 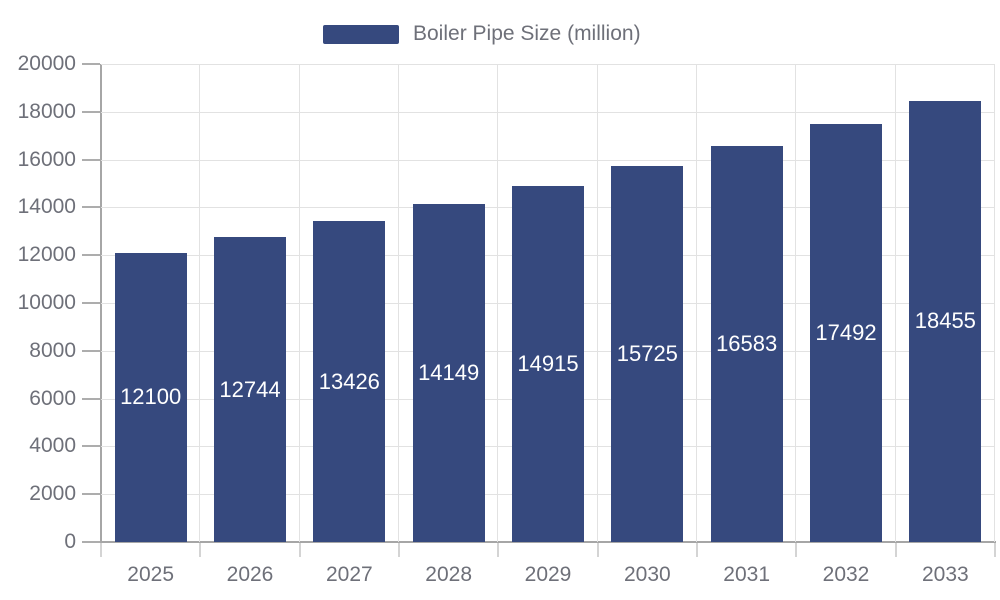 I want to click on bar-value-label: 18455, so click(x=945, y=321).